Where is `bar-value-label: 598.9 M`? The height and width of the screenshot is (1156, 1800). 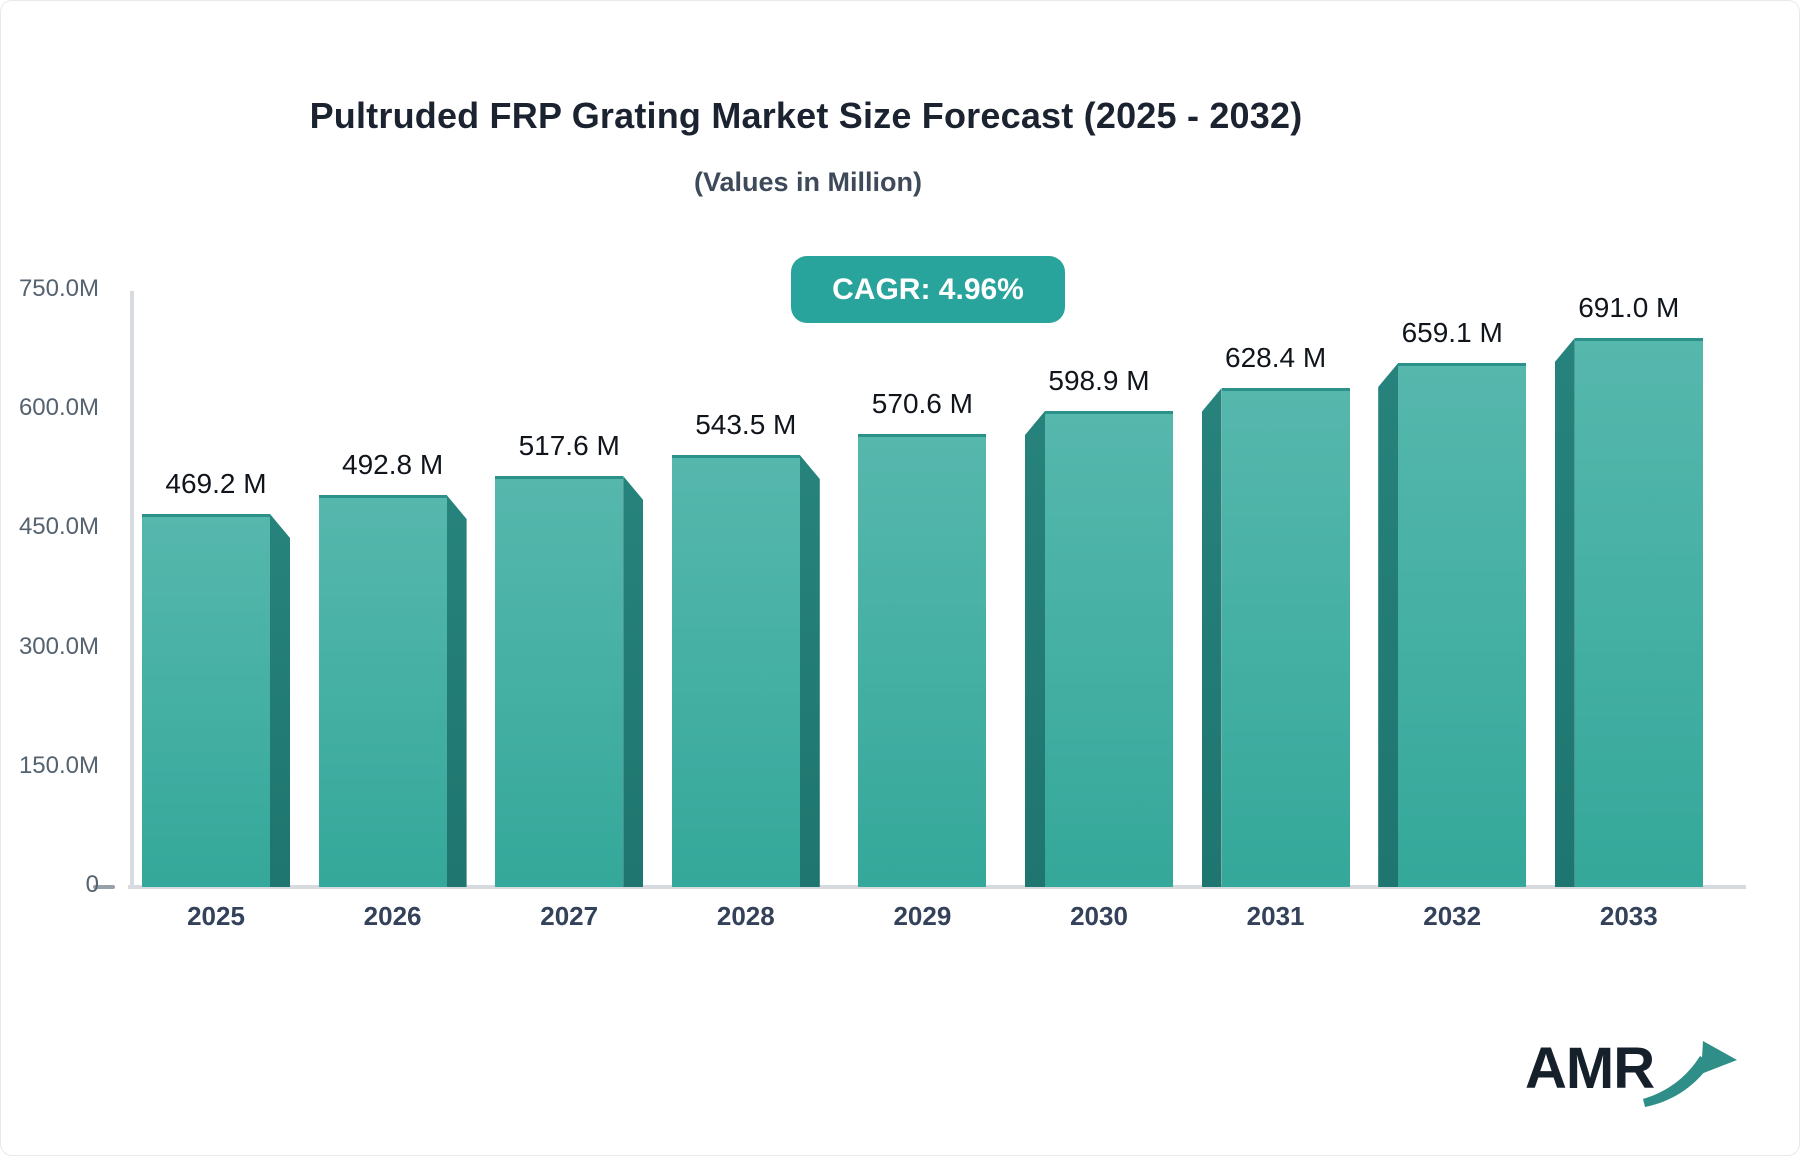
bar-value-label: 598.9 M is located at coordinates (1099, 380).